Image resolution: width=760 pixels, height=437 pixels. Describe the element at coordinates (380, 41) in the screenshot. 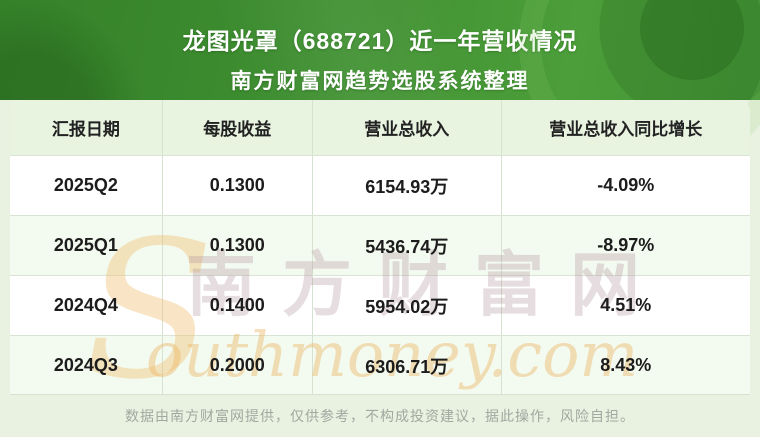

I see `page-title: 龙图光罩（688721）近一年营收情况` at that location.